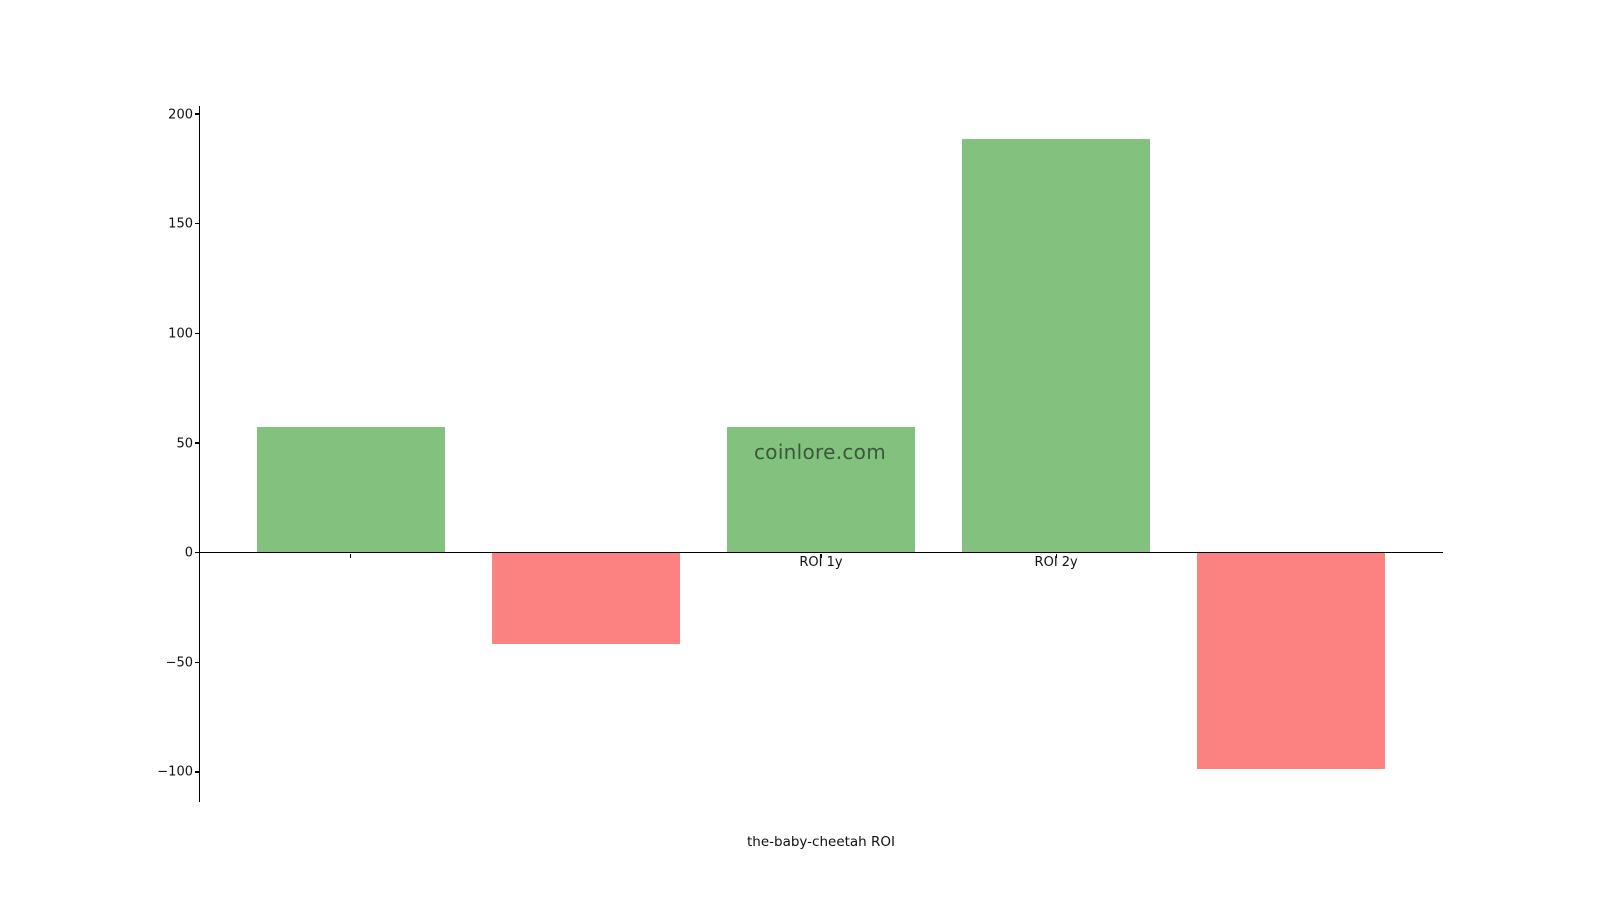  I want to click on watermark: coinlore.com, so click(820, 452).